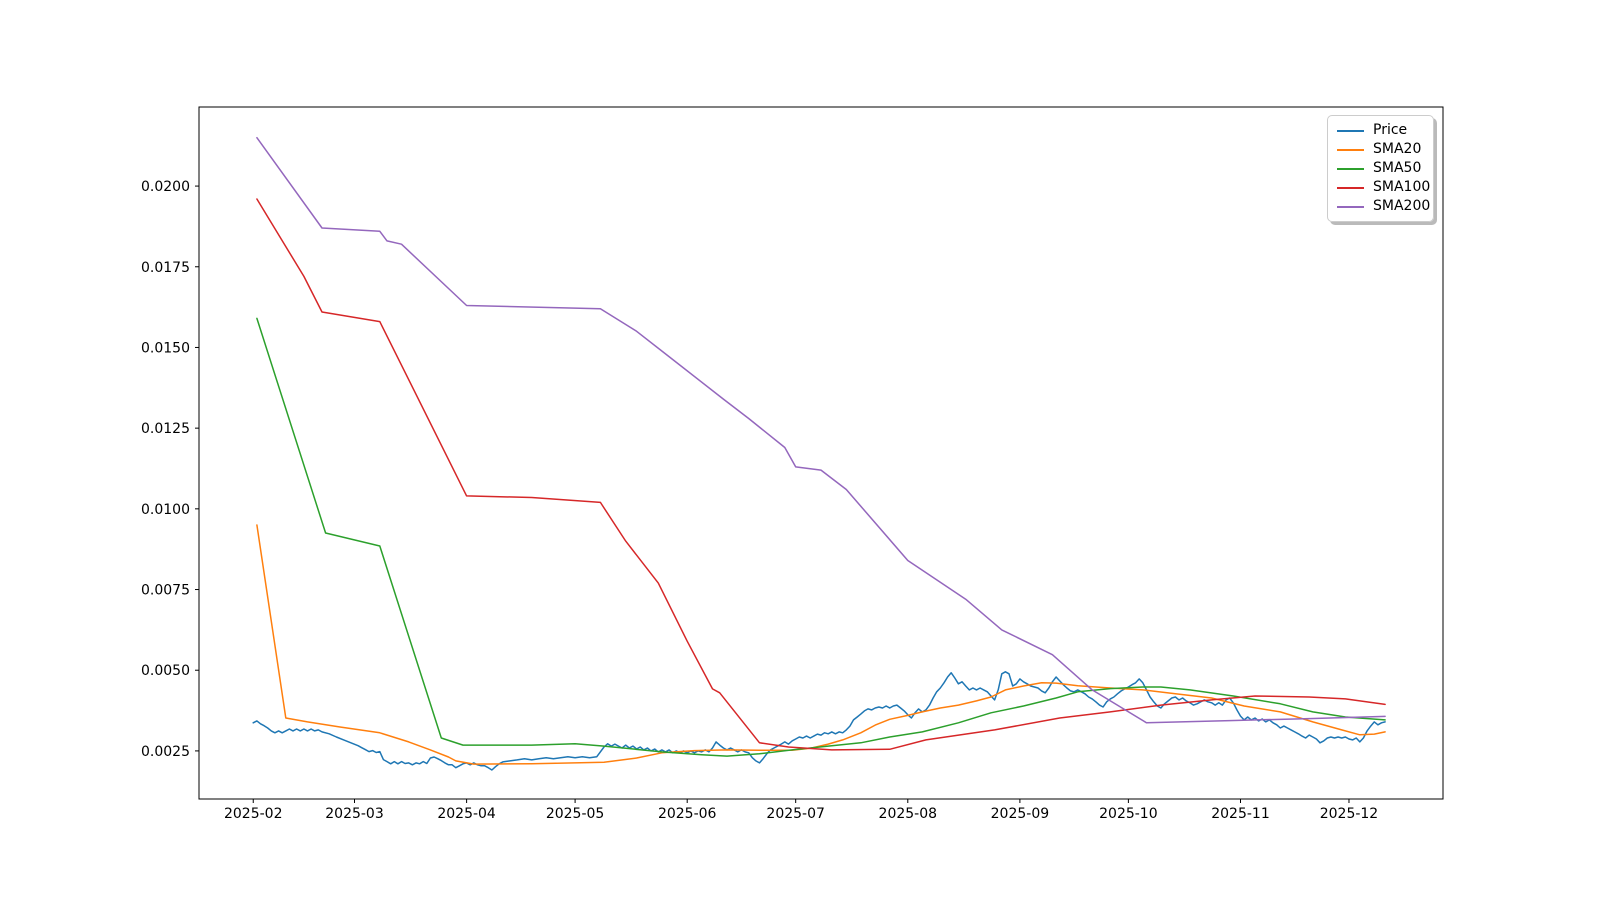 This screenshot has height=900, width=1600. I want to click on x-tick-label: 2025-02, so click(253, 814).